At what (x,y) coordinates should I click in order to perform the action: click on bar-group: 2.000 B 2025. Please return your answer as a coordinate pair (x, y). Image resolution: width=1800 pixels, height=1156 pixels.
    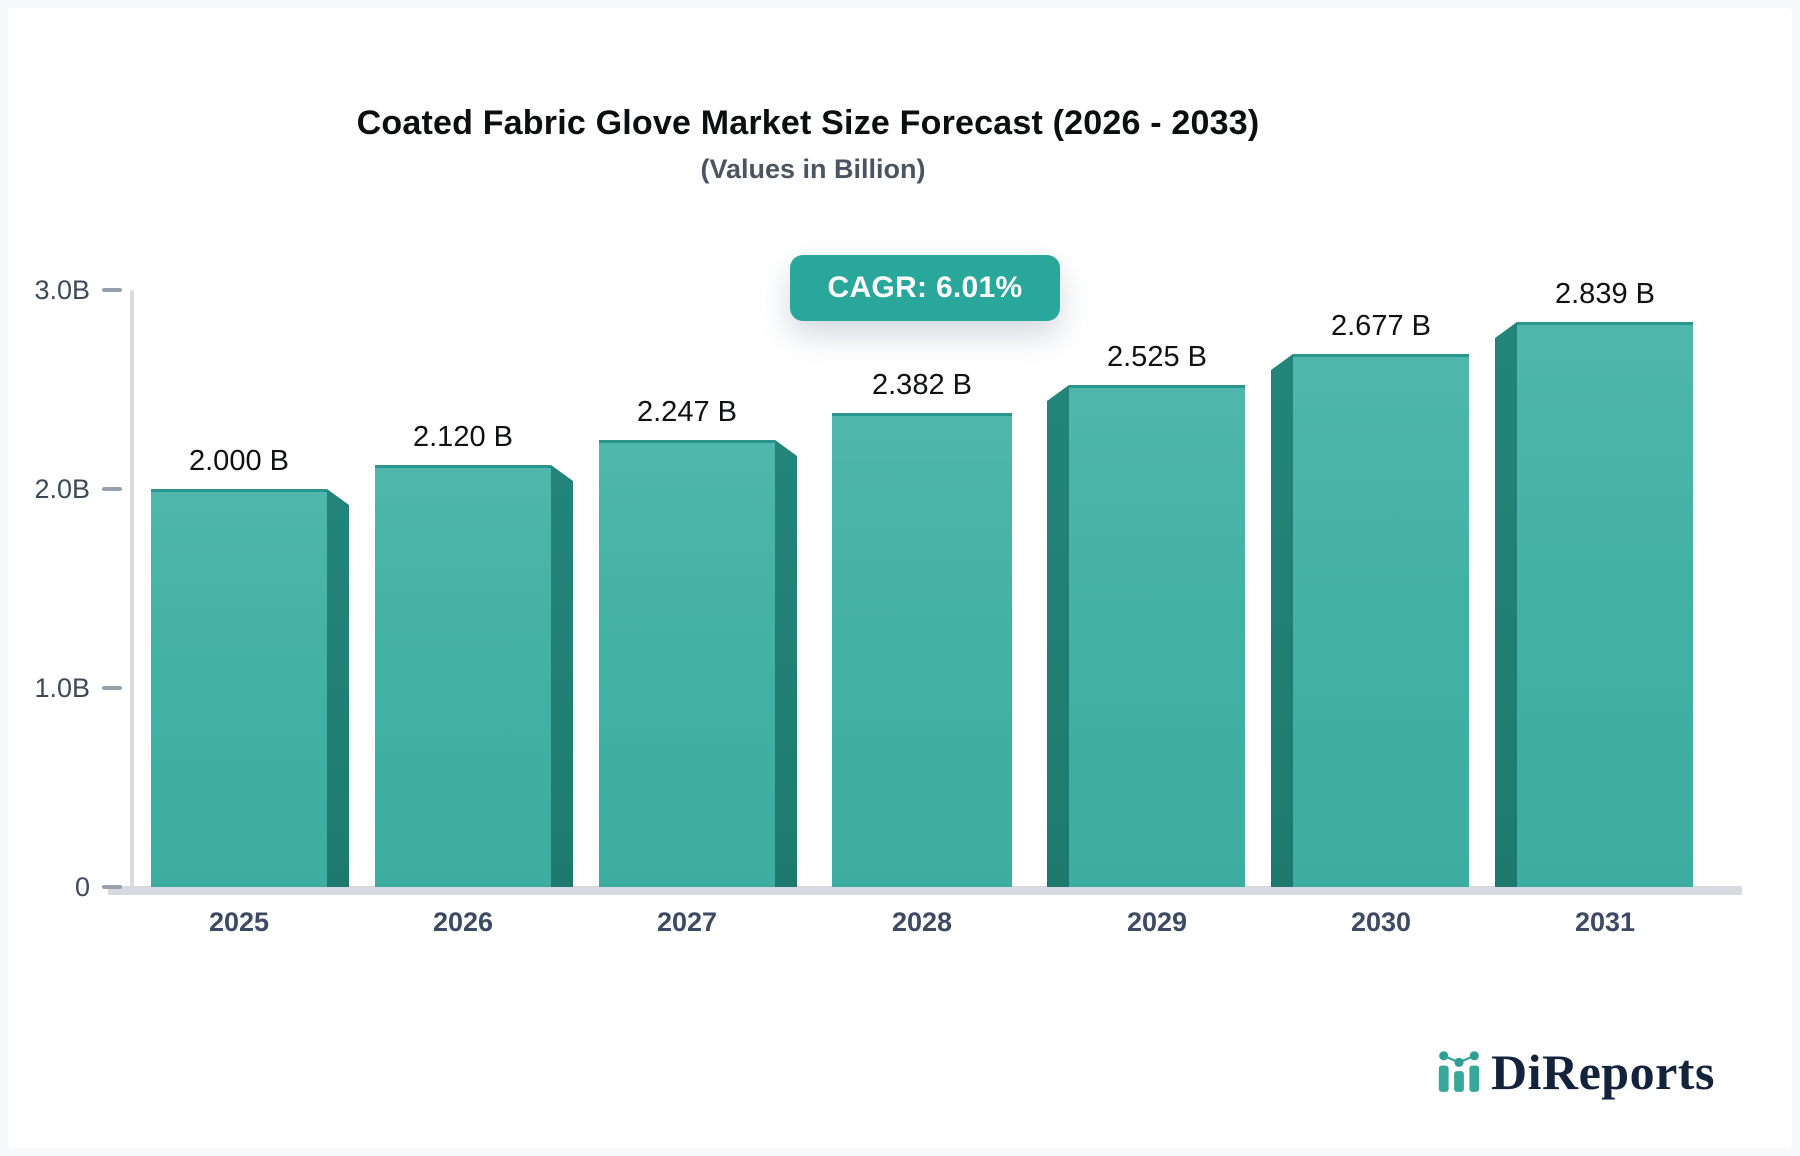
    Looking at the image, I should click on (250, 691).